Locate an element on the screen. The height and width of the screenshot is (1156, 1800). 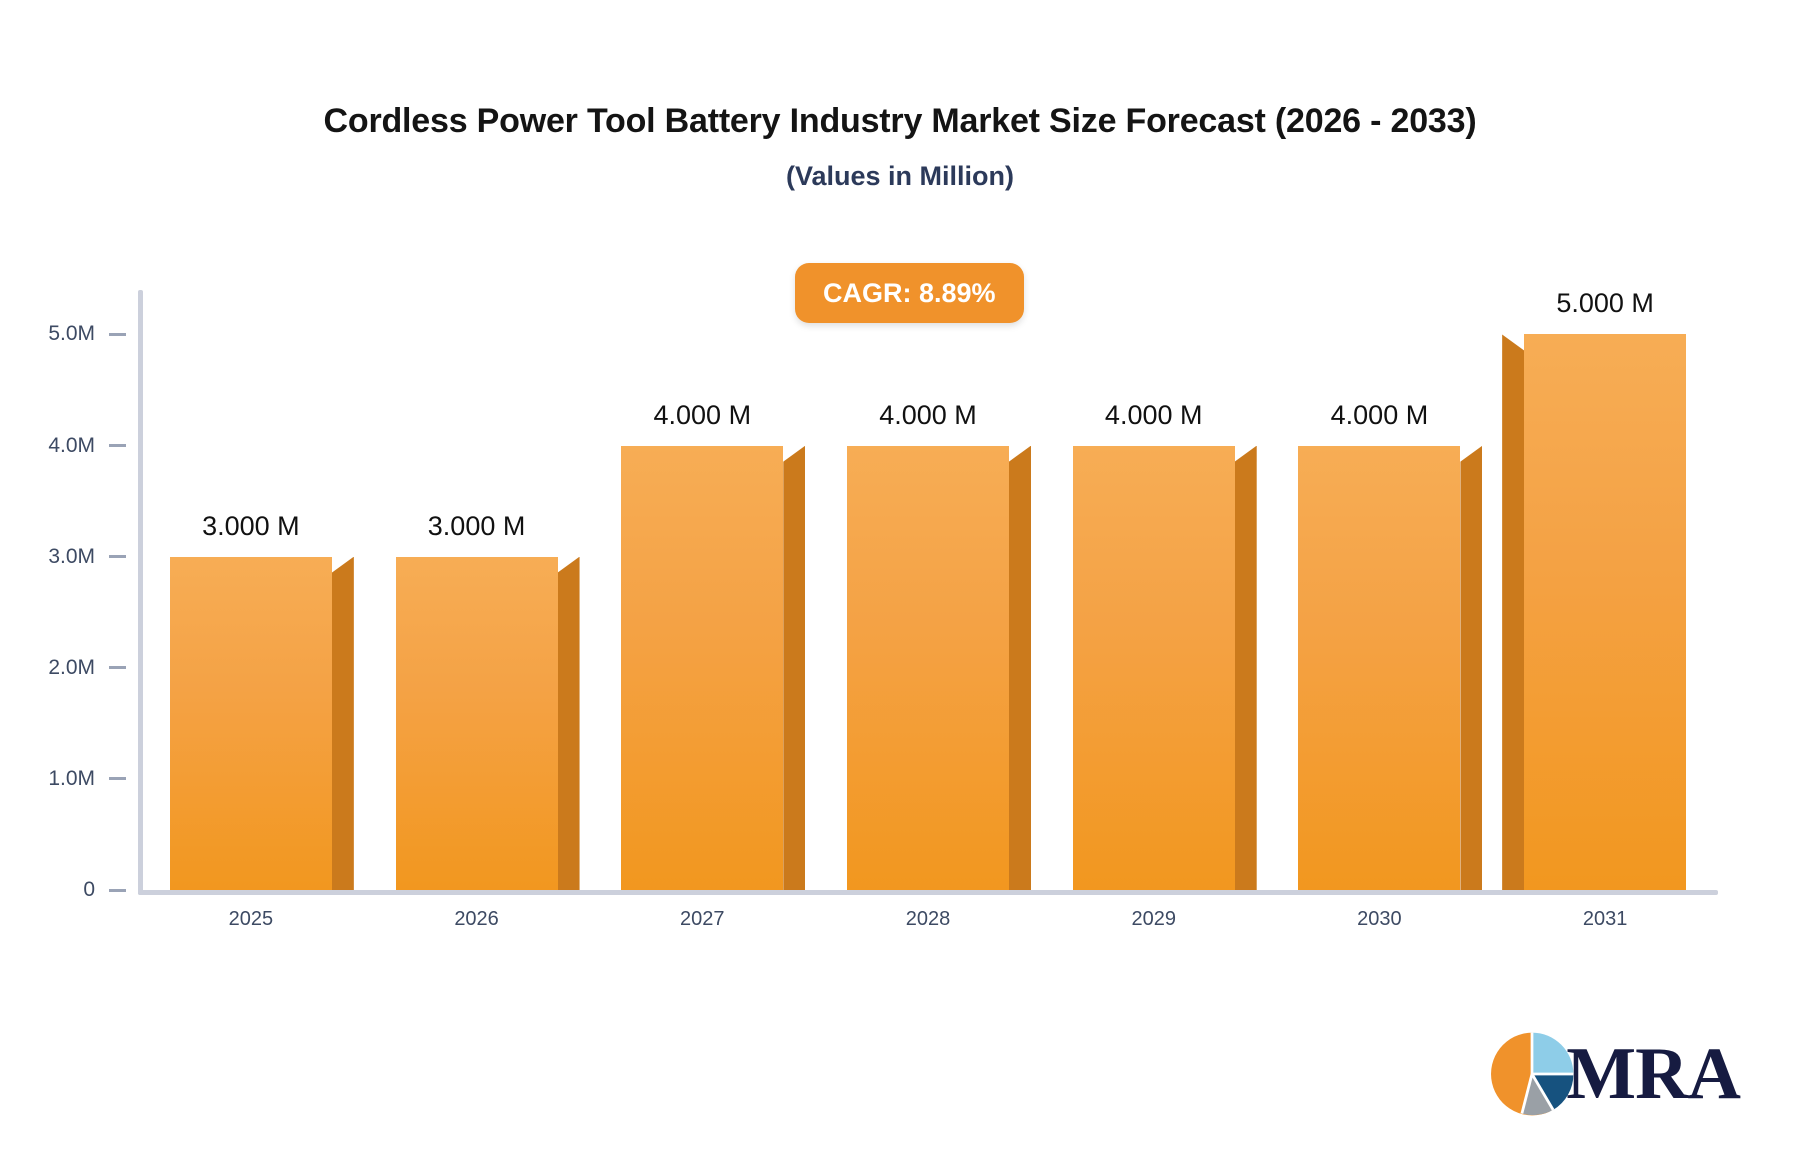
y-axis-tick: 3.0M is located at coordinates (93, 557).